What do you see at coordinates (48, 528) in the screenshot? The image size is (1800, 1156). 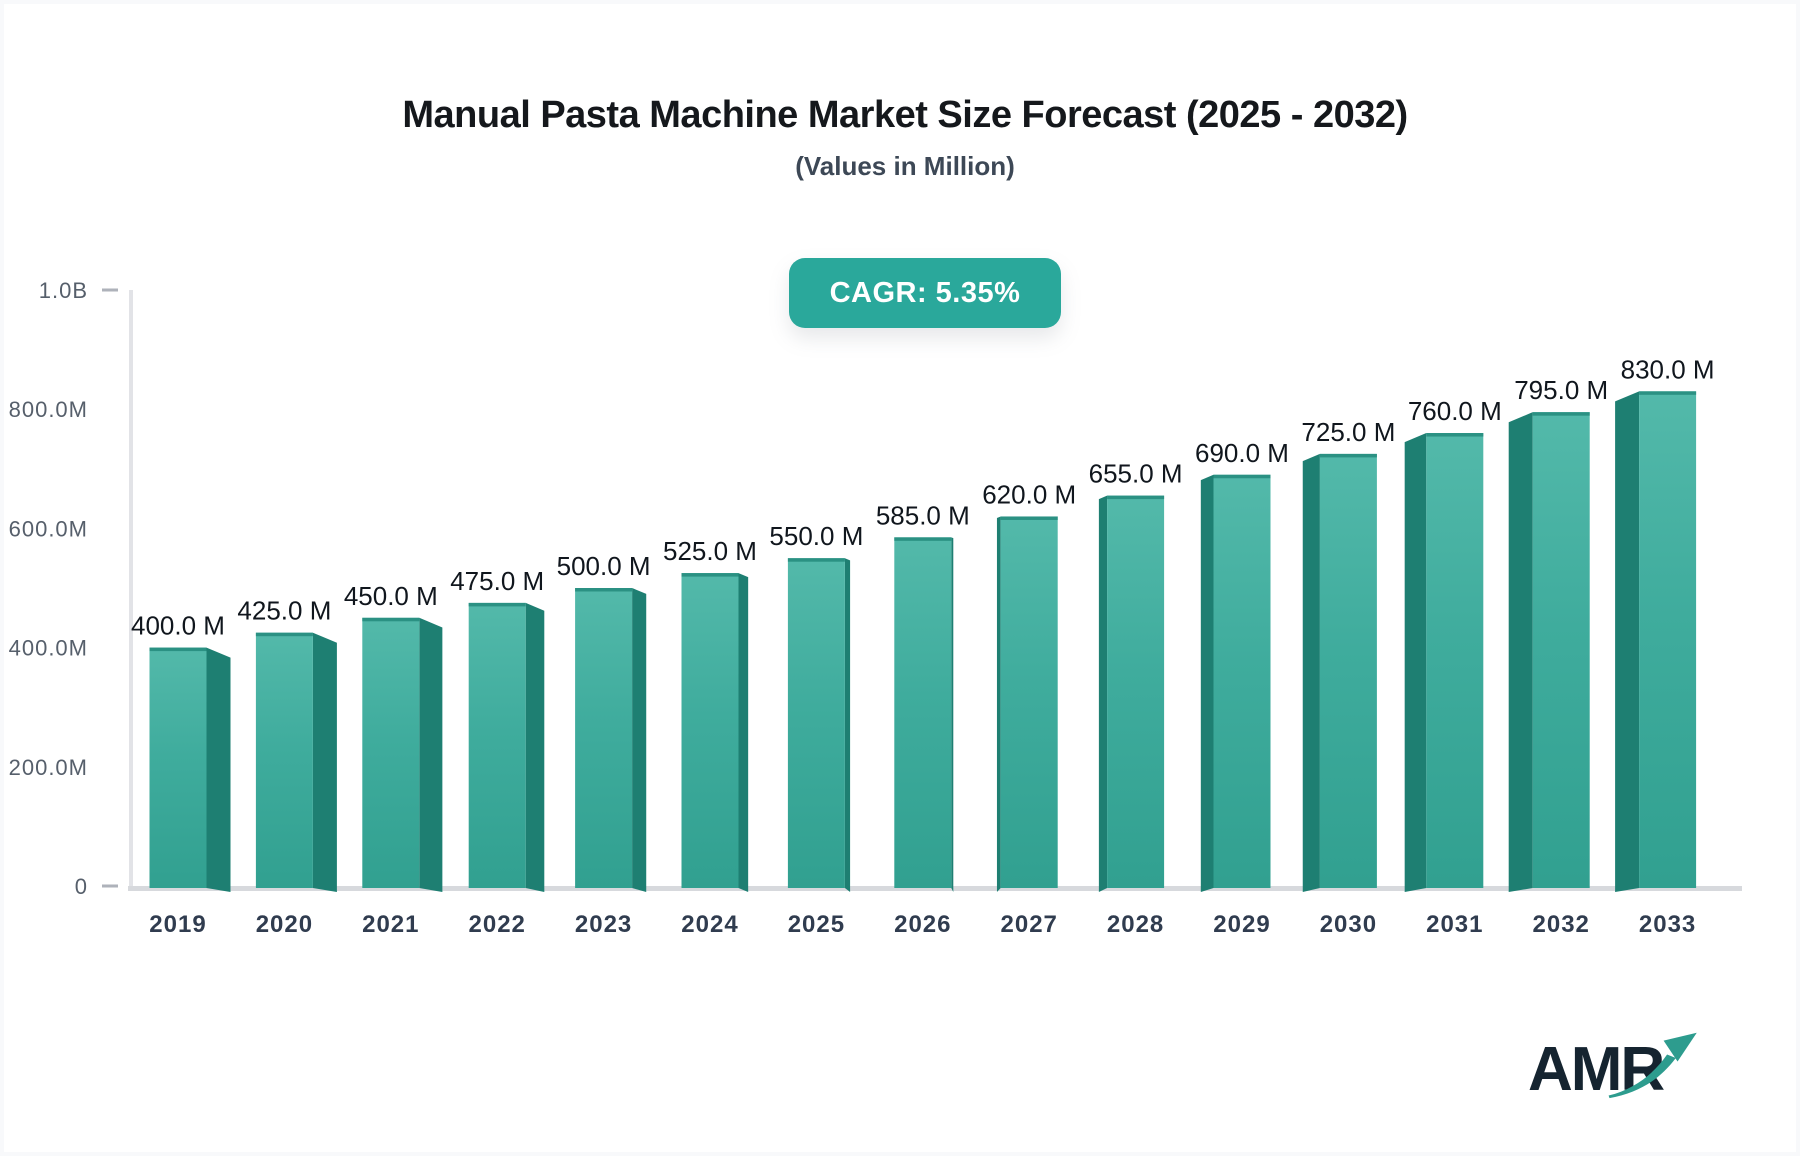 I see `y-tick-label: 600.0M` at bounding box center [48, 528].